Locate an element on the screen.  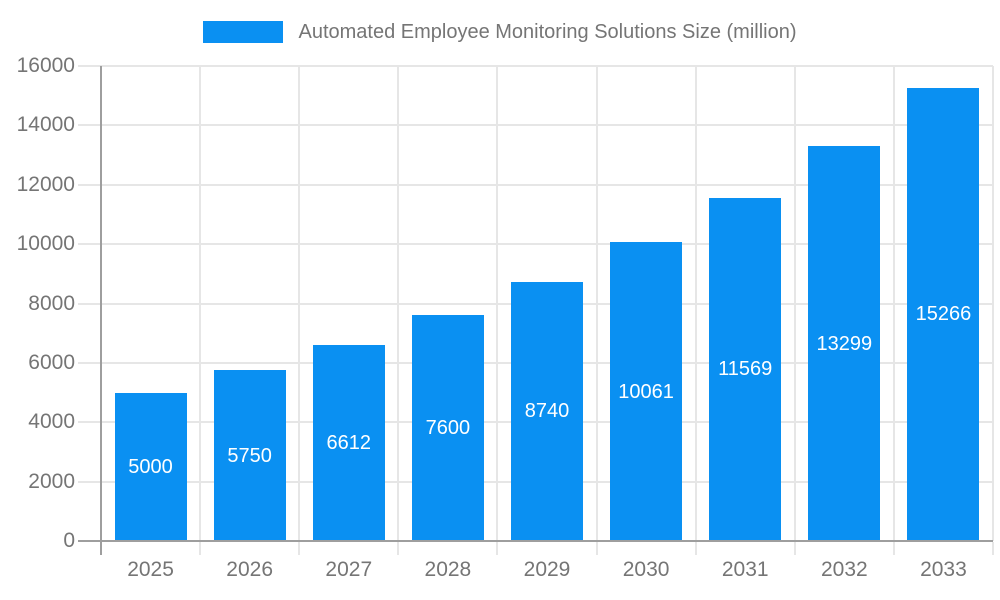
bar-value-label: 8740 is located at coordinates (547, 411).